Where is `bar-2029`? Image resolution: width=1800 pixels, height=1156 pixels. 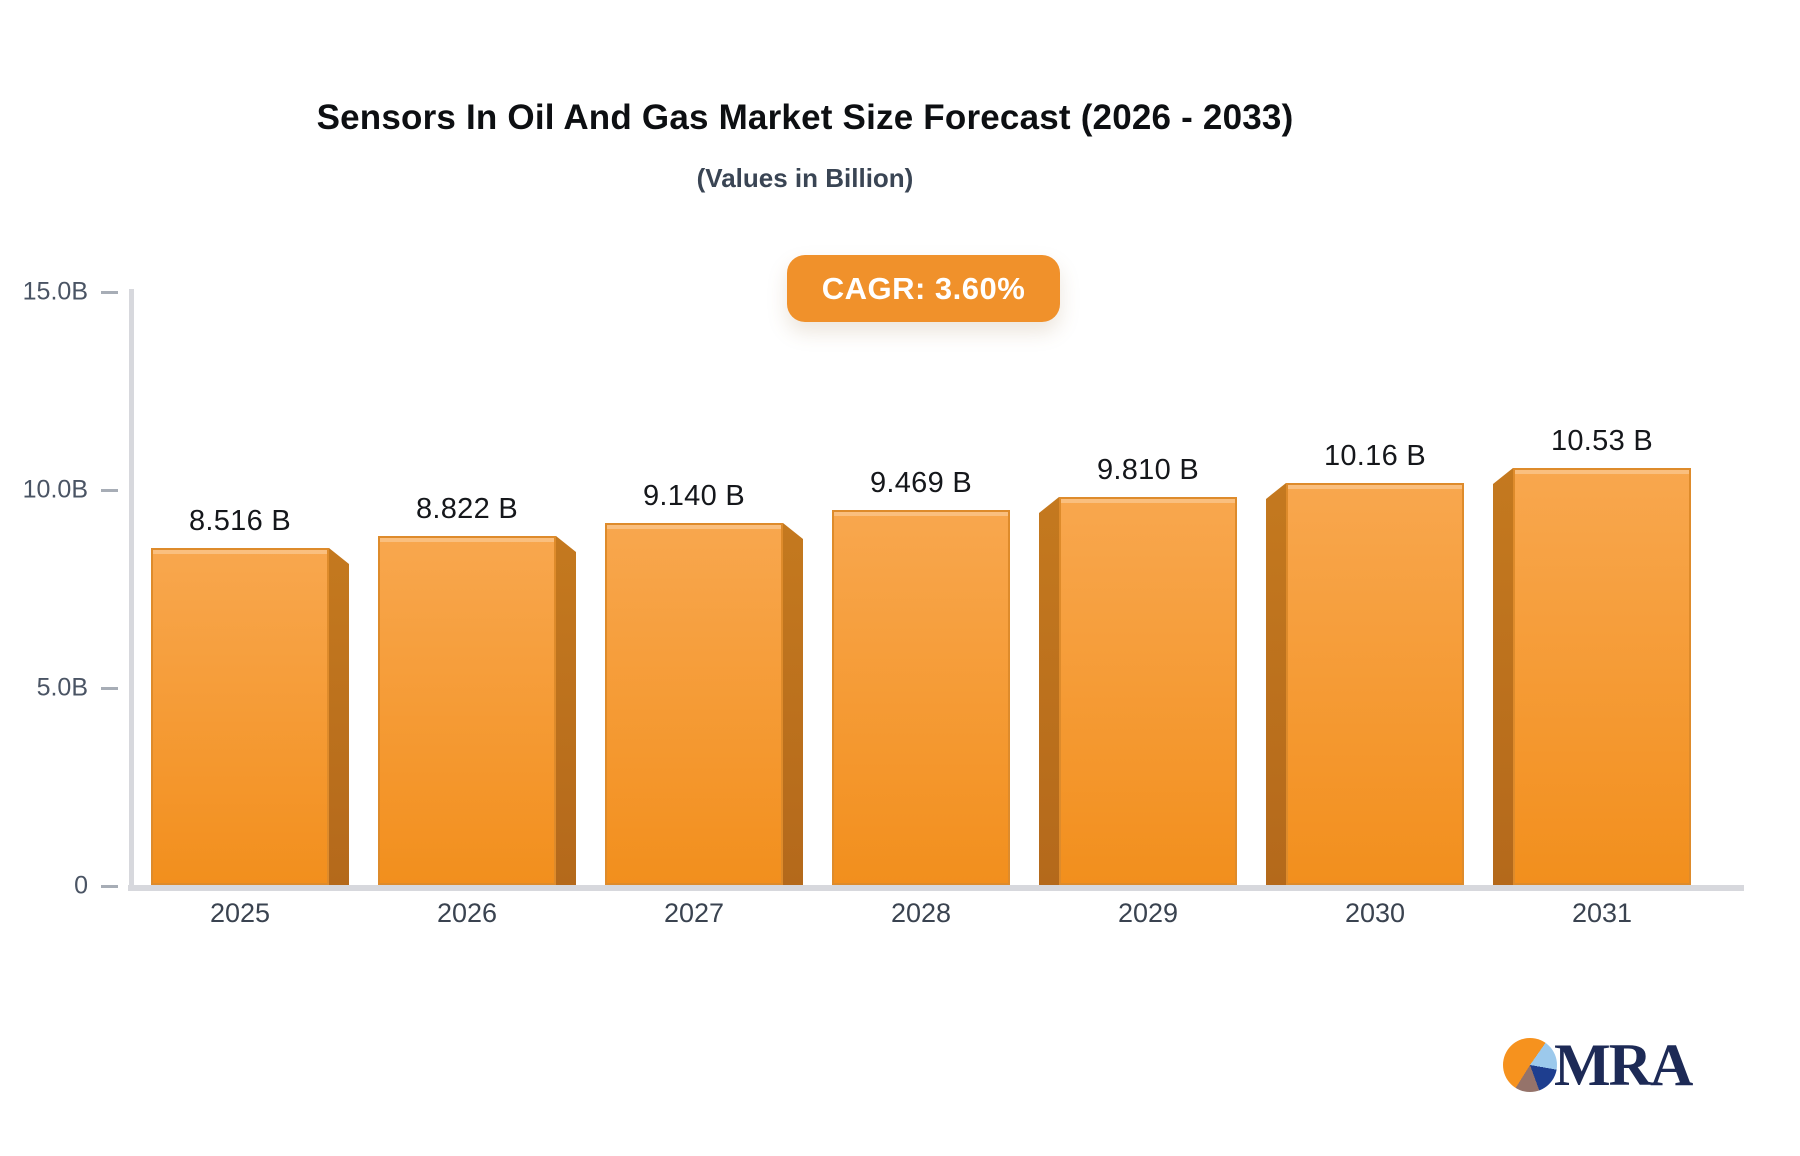 bar-2029 is located at coordinates (1148, 691).